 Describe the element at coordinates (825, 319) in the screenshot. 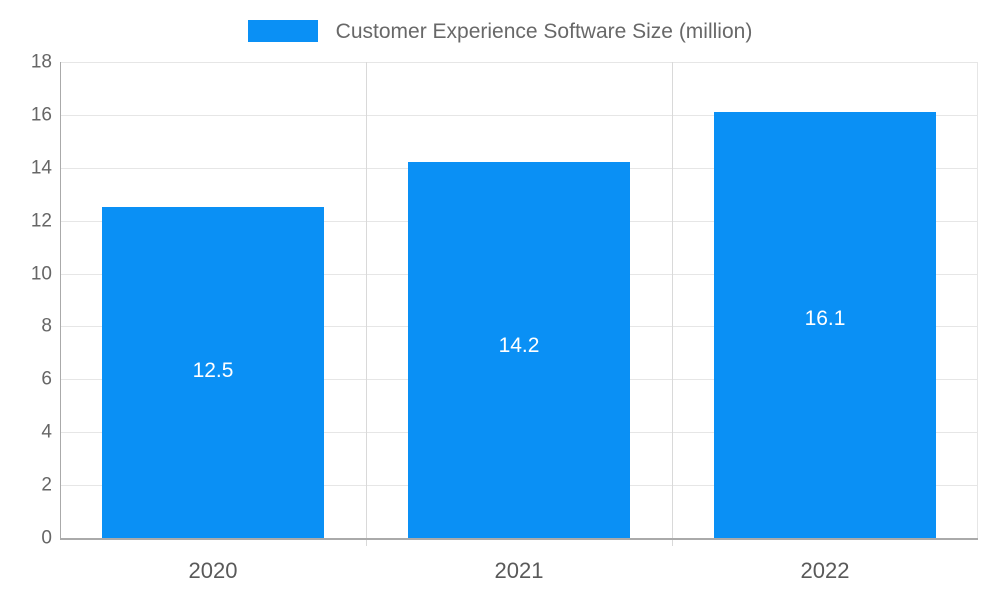

I see `bar-value-label: 16.1` at that location.